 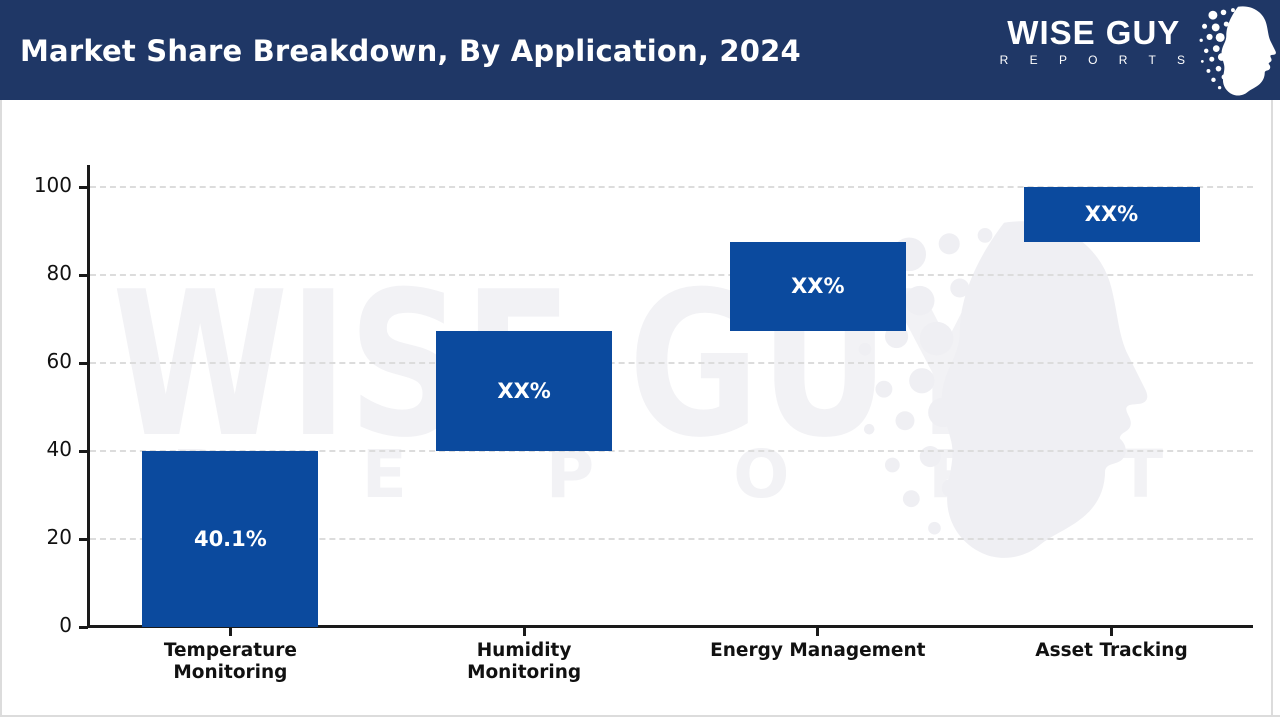 I want to click on y-tick-label: 40, so click(x=59, y=449).